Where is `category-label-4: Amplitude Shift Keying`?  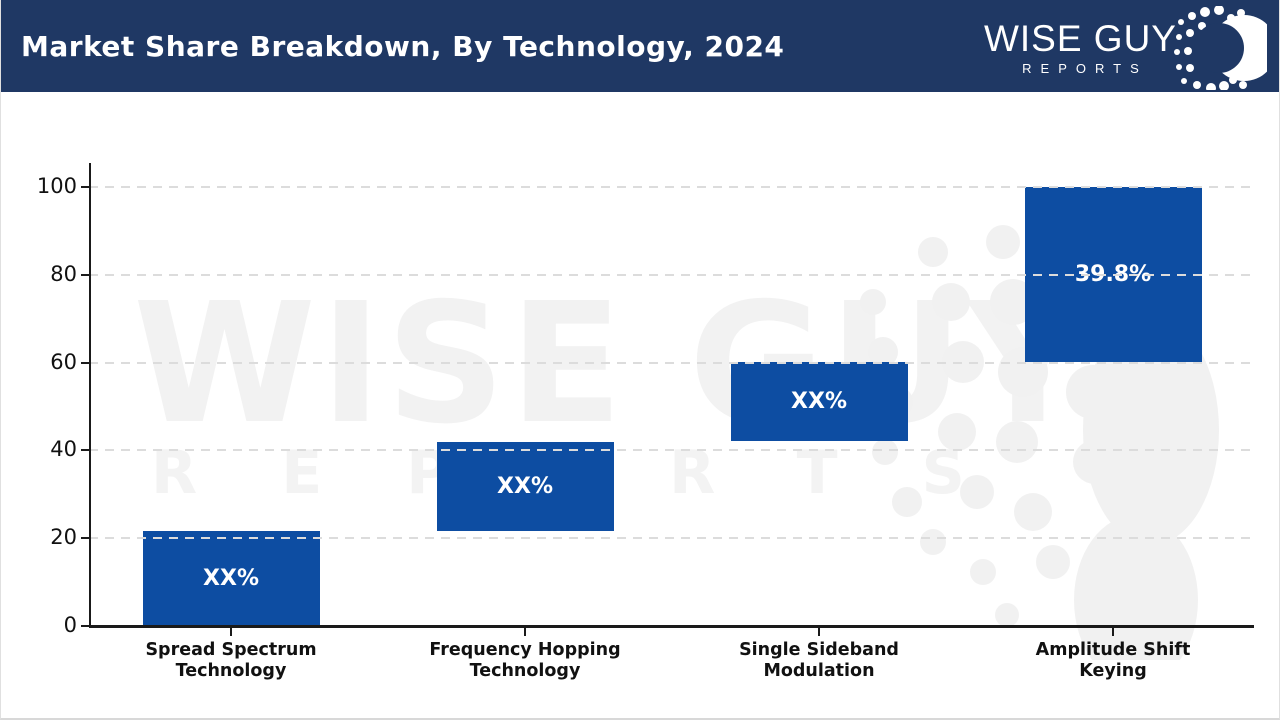
category-label-4: Amplitude Shift Keying is located at coordinates (1113, 661).